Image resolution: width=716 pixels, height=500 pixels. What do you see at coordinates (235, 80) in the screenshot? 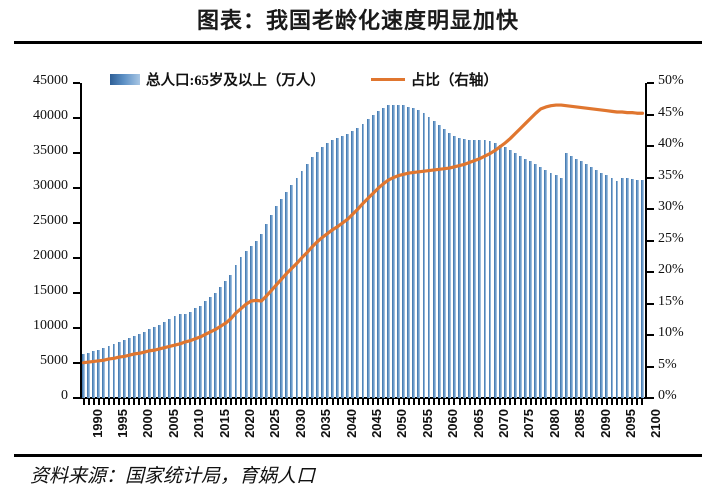
I see `legend-label-bar: 总人口:65岁及以上（万人）` at bounding box center [235, 80].